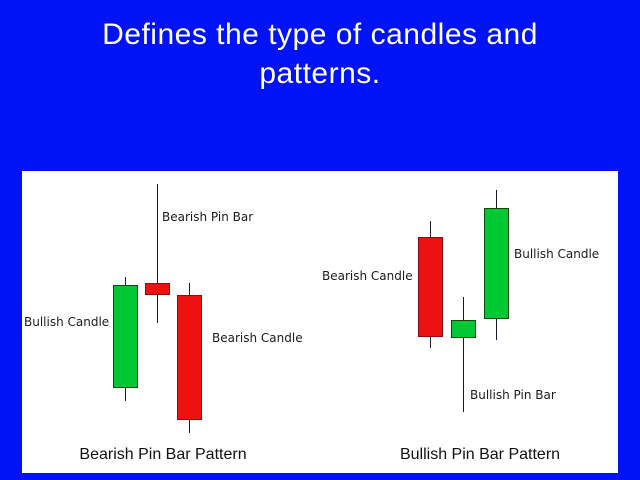 The image size is (640, 480). I want to click on label-bearish-pin-bar: Bearish Pin Bar, so click(208, 217).